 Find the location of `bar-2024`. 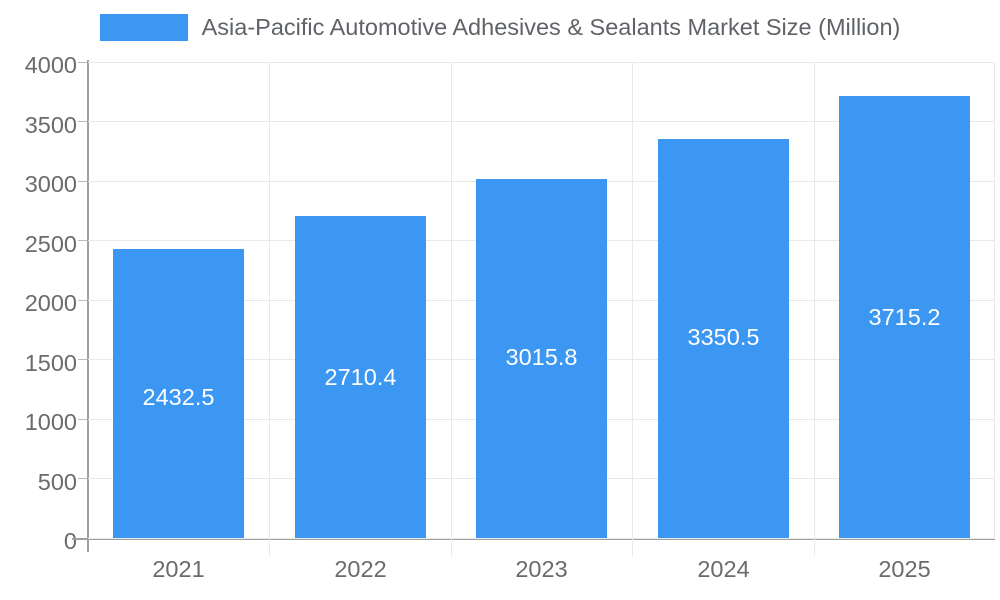

bar-2024 is located at coordinates (723, 338).